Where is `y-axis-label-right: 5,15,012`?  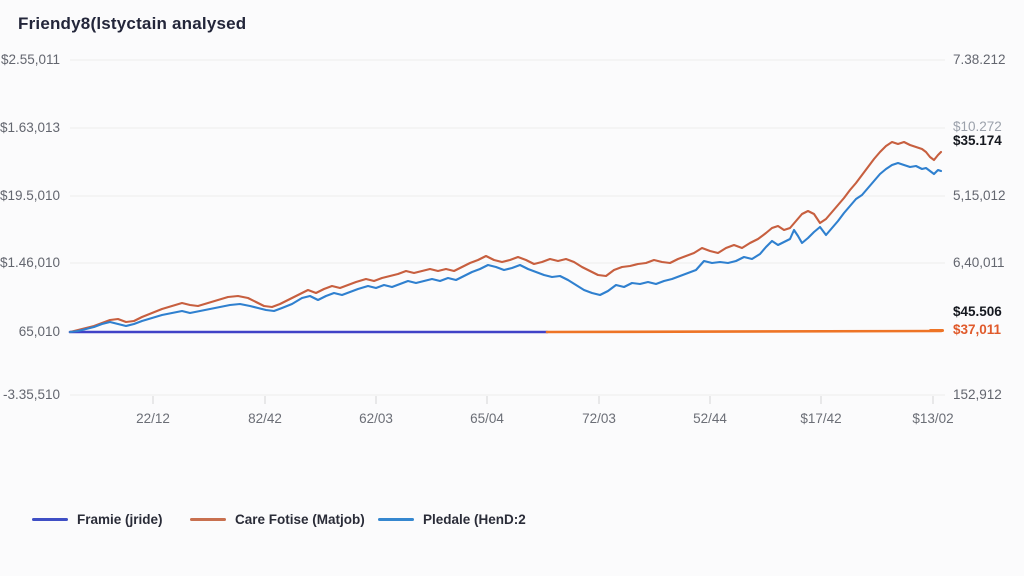
y-axis-label-right: 5,15,012 is located at coordinates (979, 195).